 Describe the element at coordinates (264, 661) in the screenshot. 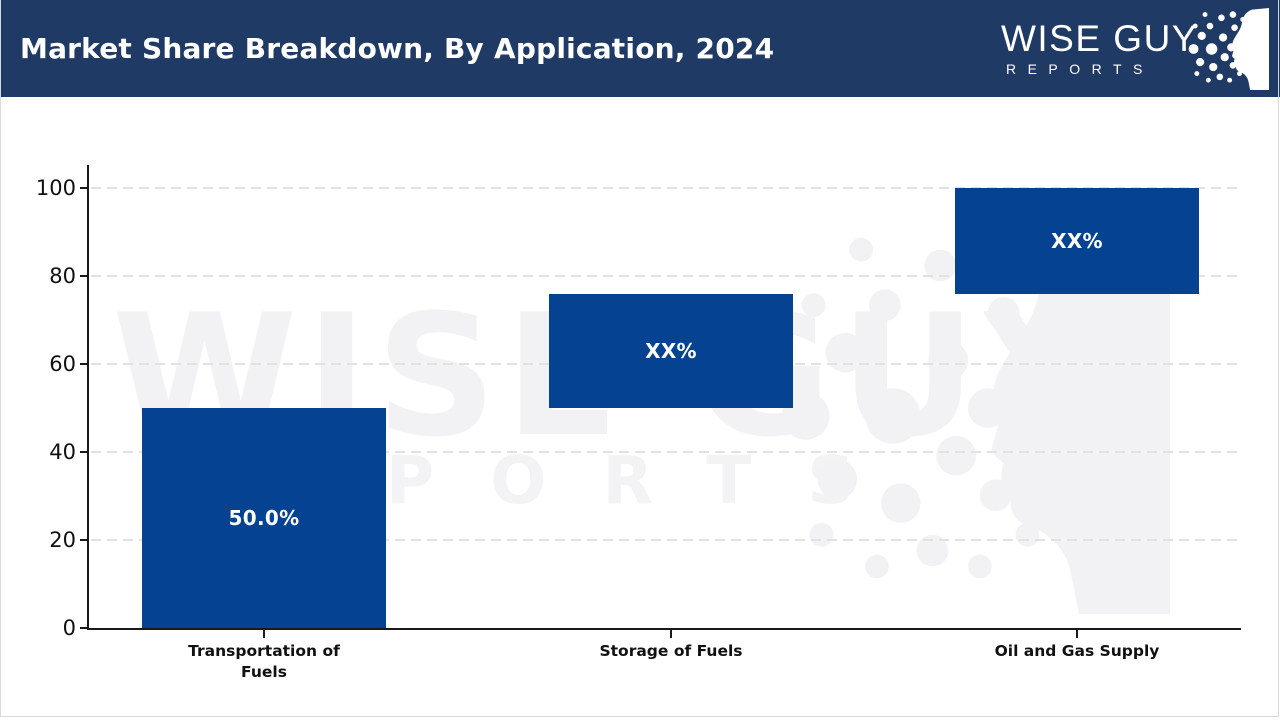

I see `x-category-label: Transportation of Fuels` at that location.